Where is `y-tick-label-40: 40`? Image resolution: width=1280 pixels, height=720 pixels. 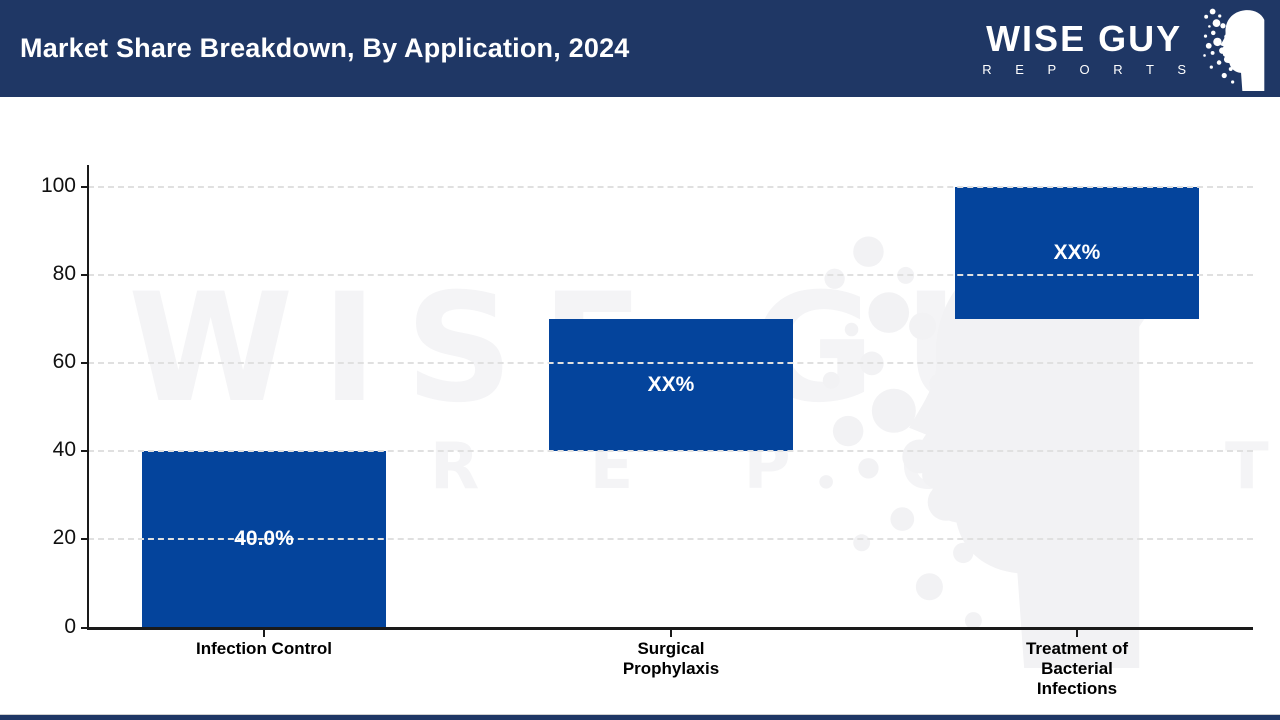
y-tick-label-40: 40 is located at coordinates (64, 450).